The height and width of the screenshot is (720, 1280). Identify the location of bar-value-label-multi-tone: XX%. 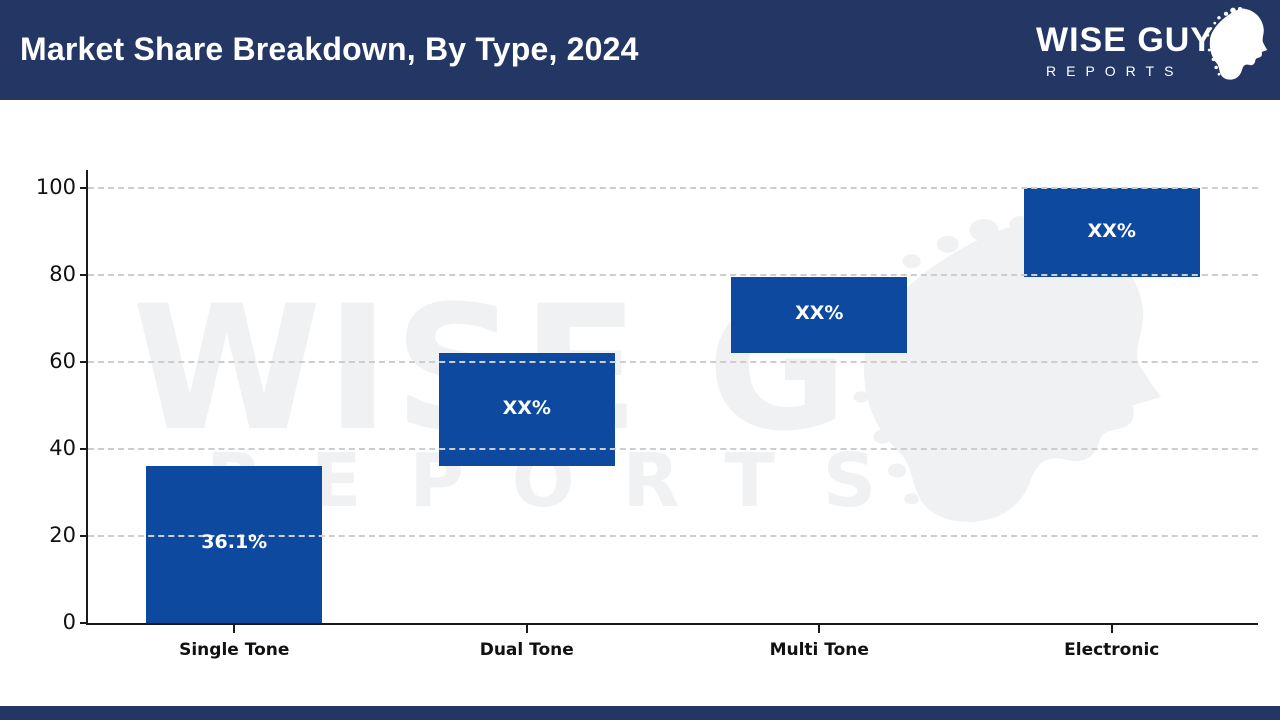
(819, 313).